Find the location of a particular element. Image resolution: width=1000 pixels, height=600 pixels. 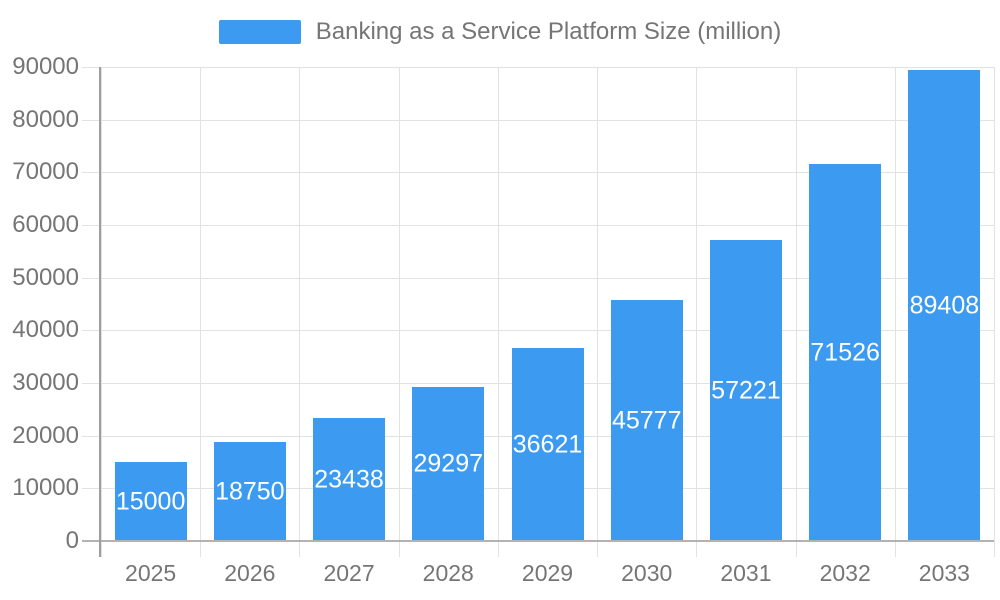

x-axis-tick-label: 2027 is located at coordinates (349, 573).